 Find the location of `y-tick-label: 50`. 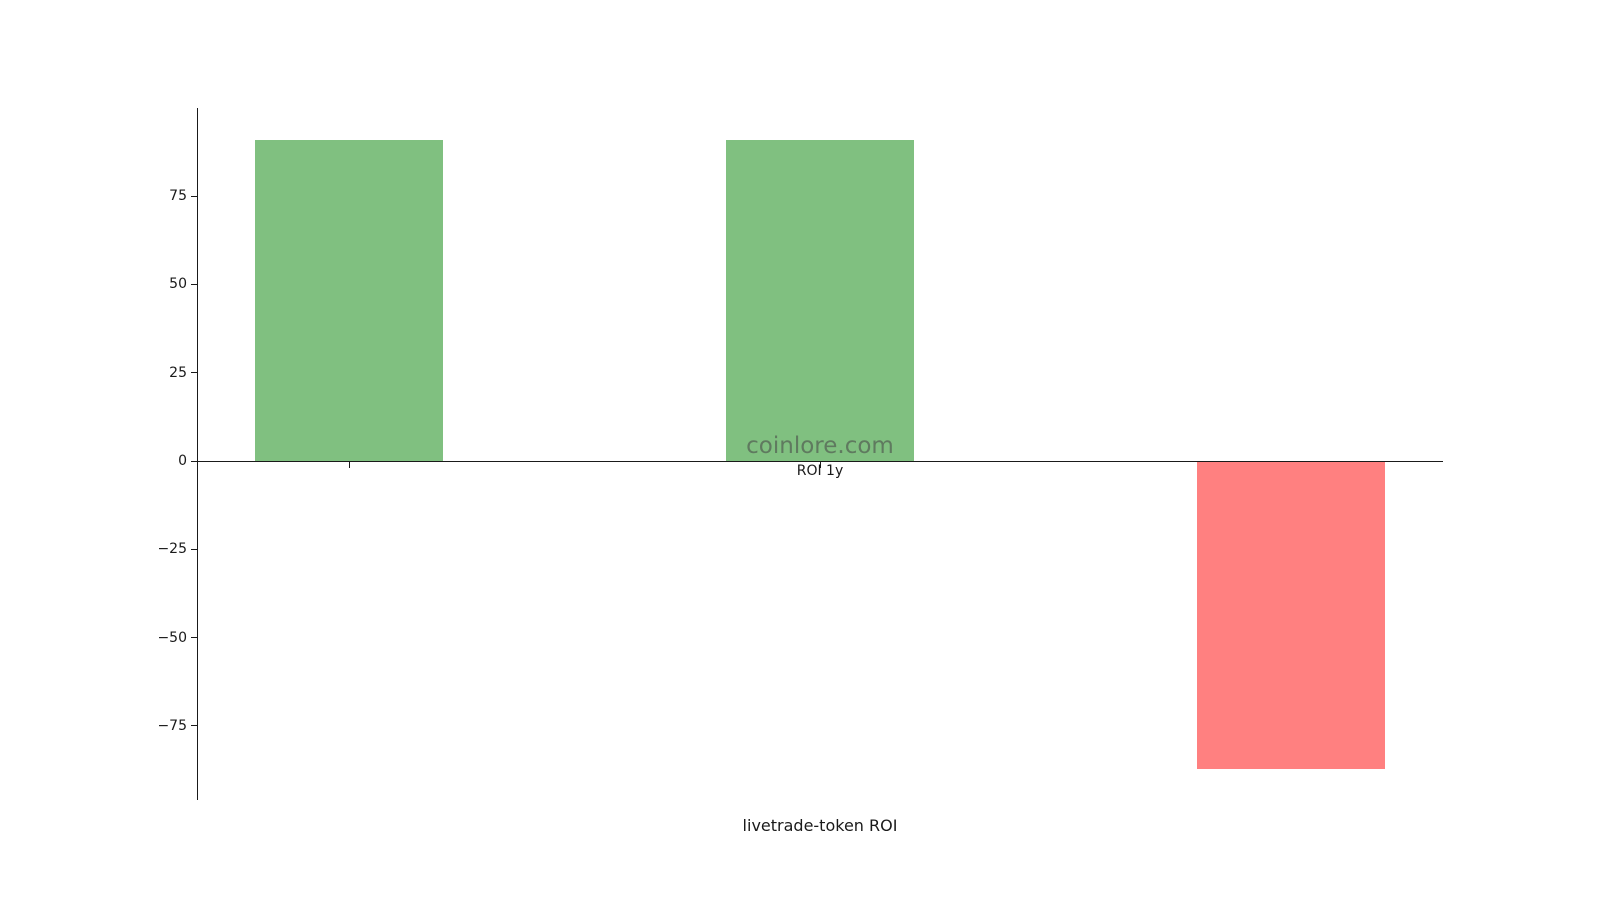

y-tick-label: 50 is located at coordinates (178, 284).